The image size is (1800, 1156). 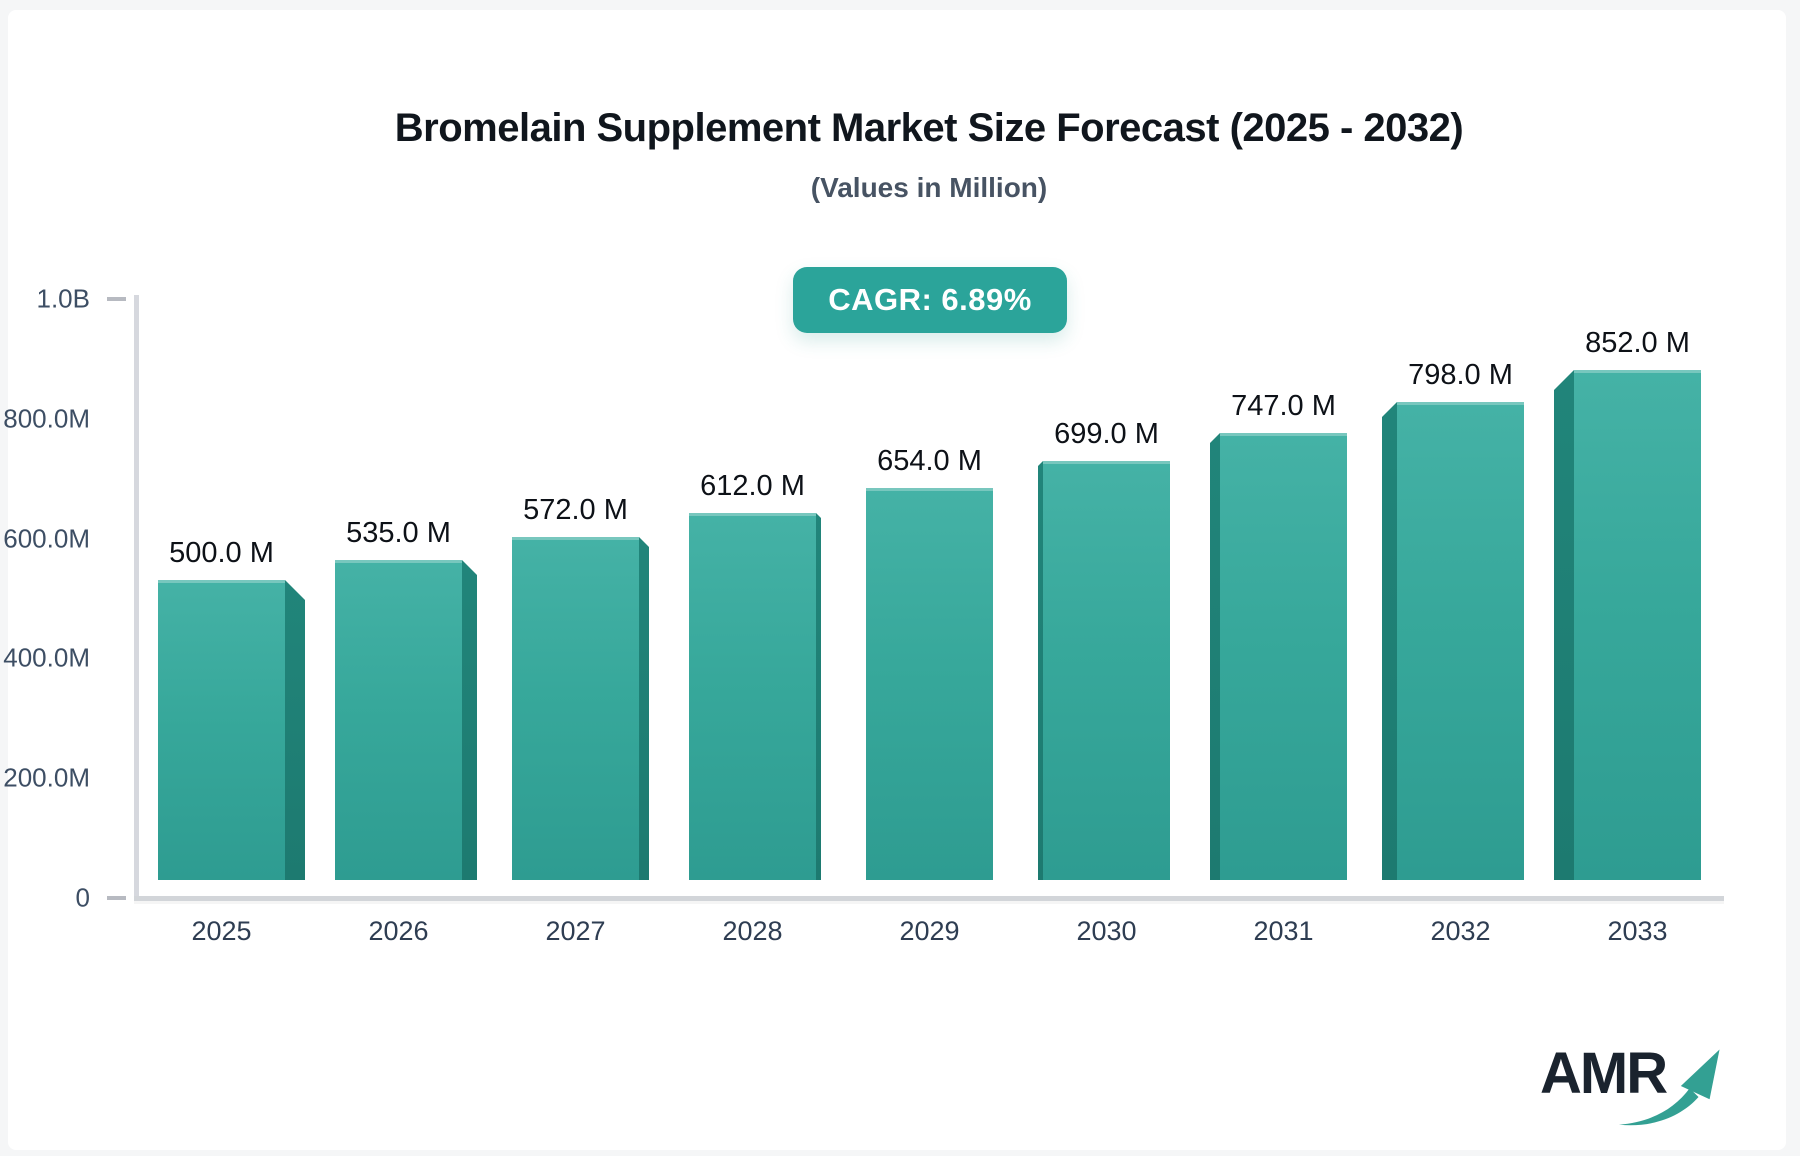 What do you see at coordinates (1389, 641) in the screenshot?
I see `bar-side-2032` at bounding box center [1389, 641].